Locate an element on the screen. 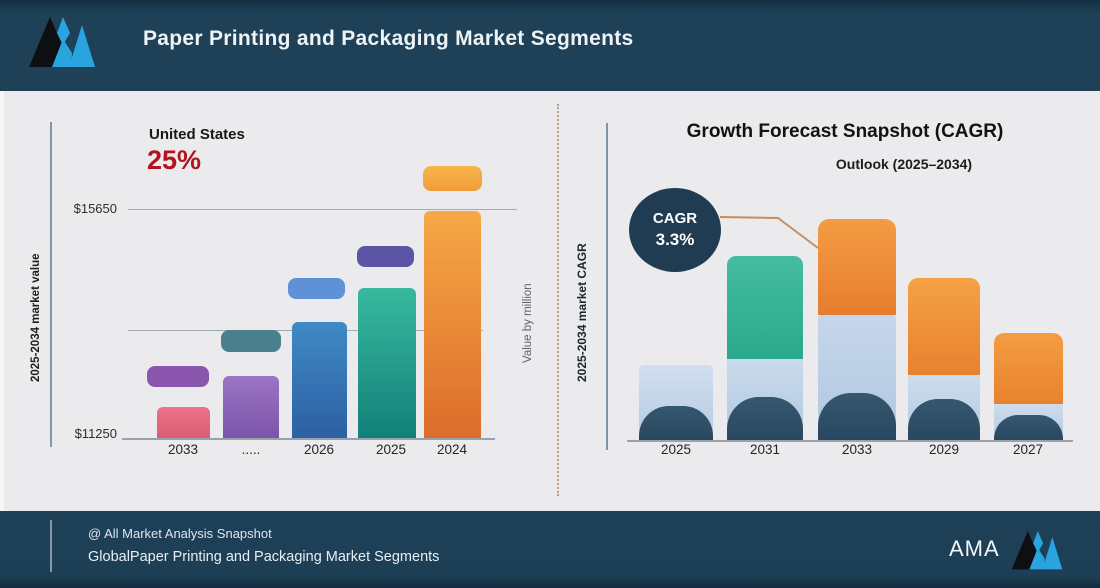 The height and width of the screenshot is (588, 1100). rbar-2027-top is located at coordinates (1028, 368).